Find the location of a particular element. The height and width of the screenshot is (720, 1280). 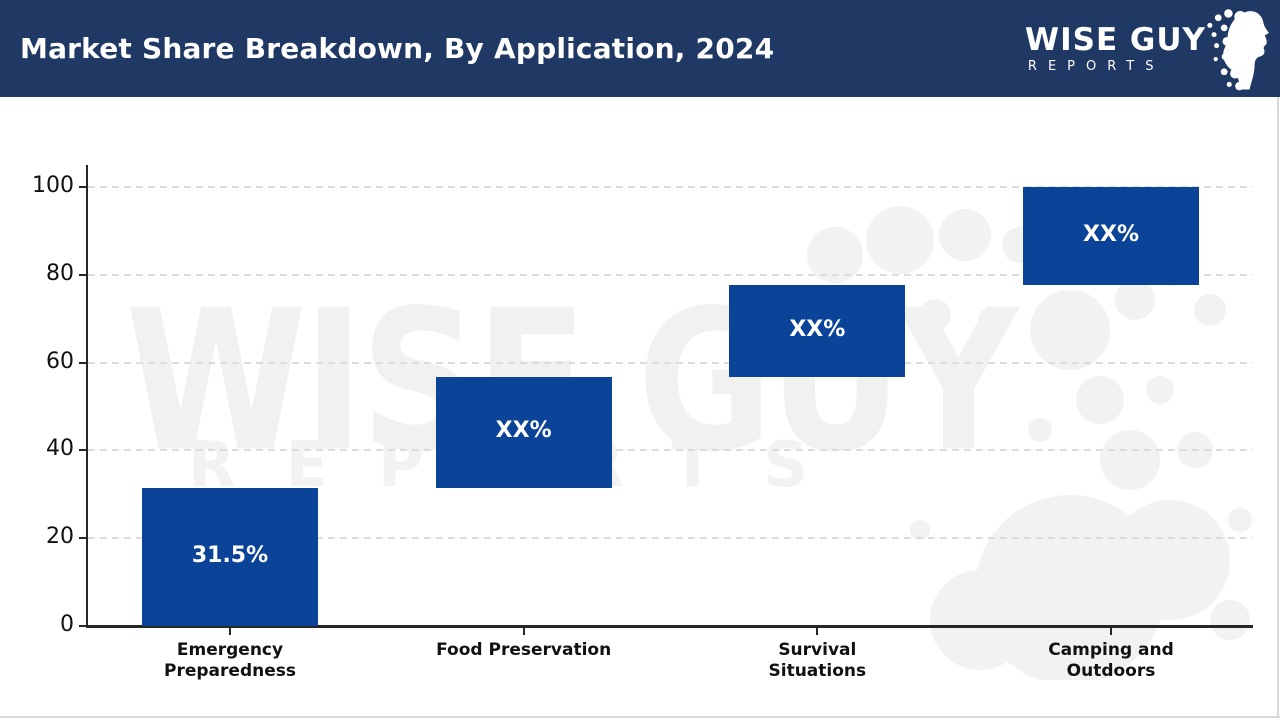

category-label: Food Preservation is located at coordinates (524, 650).